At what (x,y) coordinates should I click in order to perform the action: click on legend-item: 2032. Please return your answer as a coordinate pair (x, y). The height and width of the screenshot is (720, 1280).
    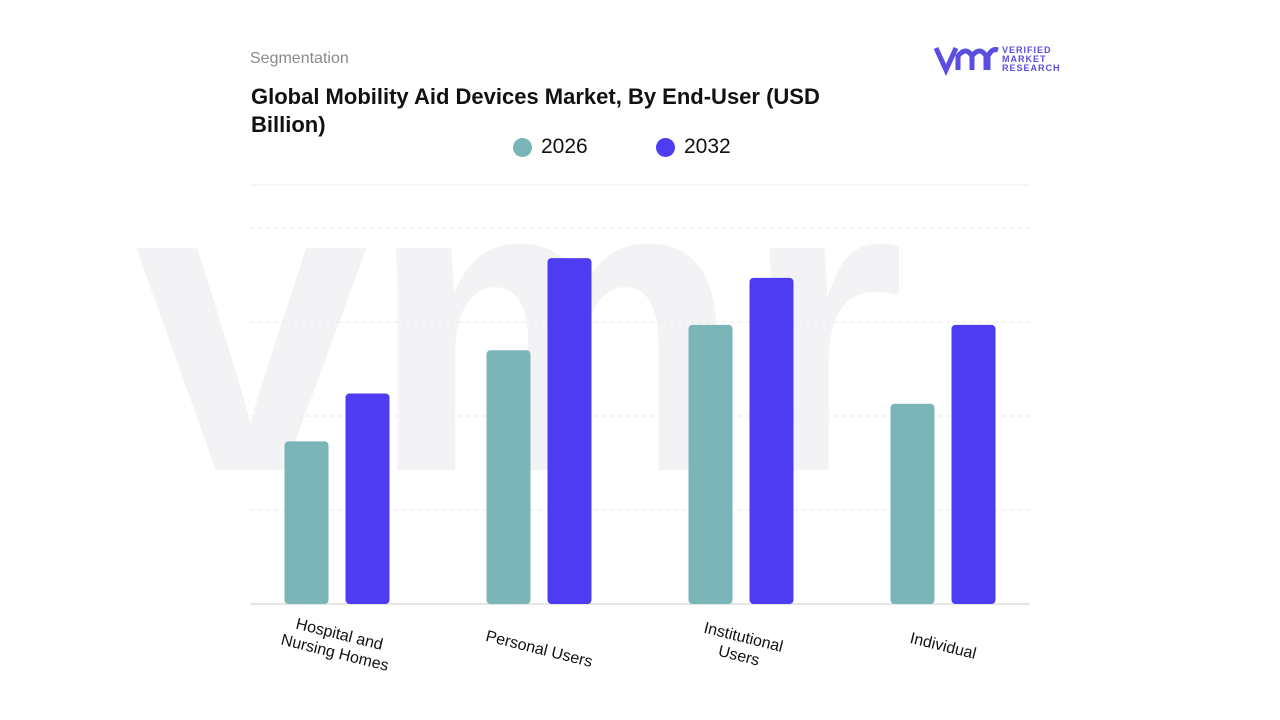
    Looking at the image, I should click on (693, 147).